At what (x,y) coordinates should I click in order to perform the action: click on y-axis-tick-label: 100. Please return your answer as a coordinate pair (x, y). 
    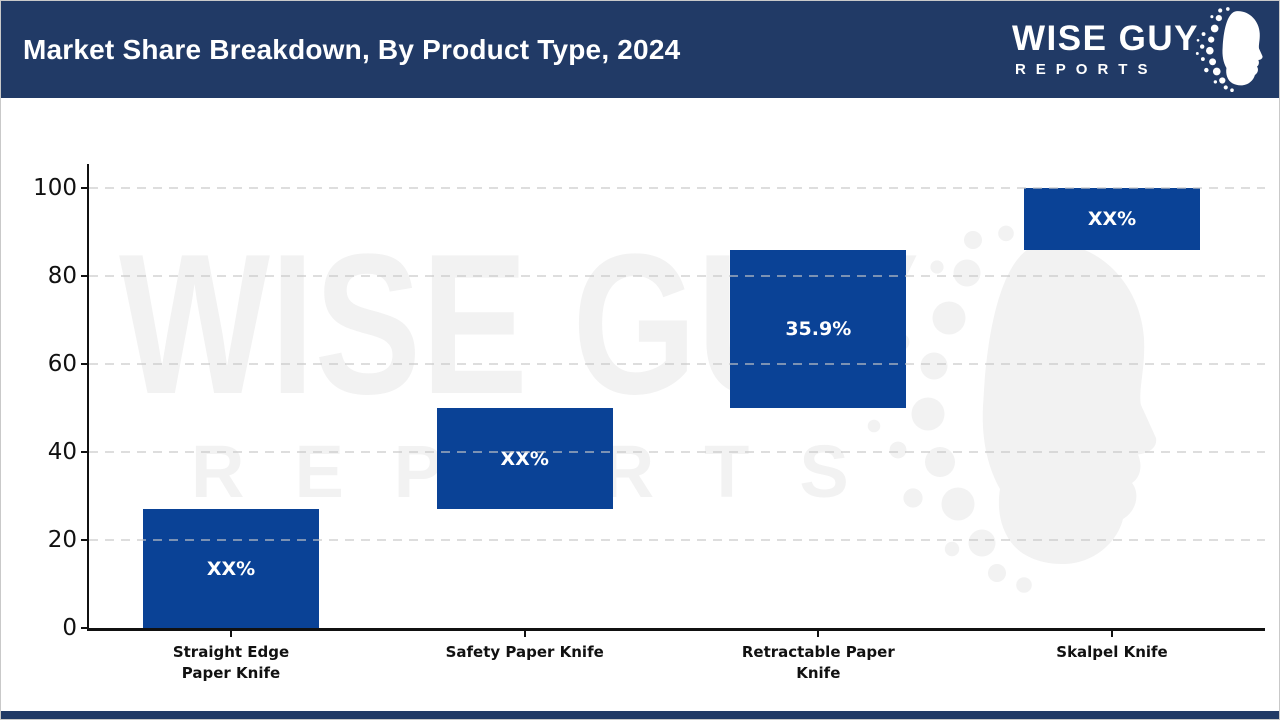
    Looking at the image, I should click on (55, 188).